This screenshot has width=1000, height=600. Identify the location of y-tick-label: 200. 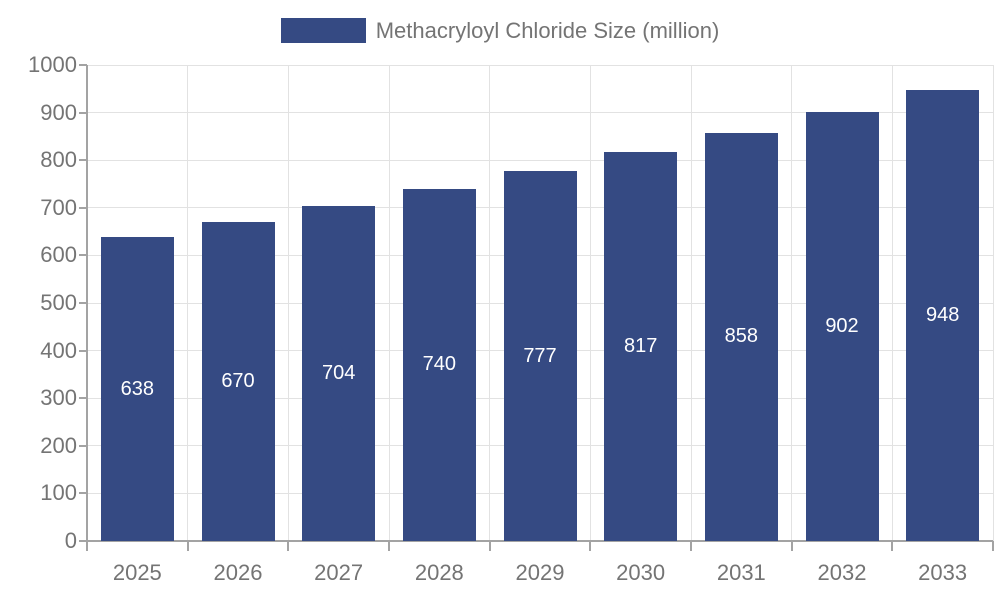
(58, 445).